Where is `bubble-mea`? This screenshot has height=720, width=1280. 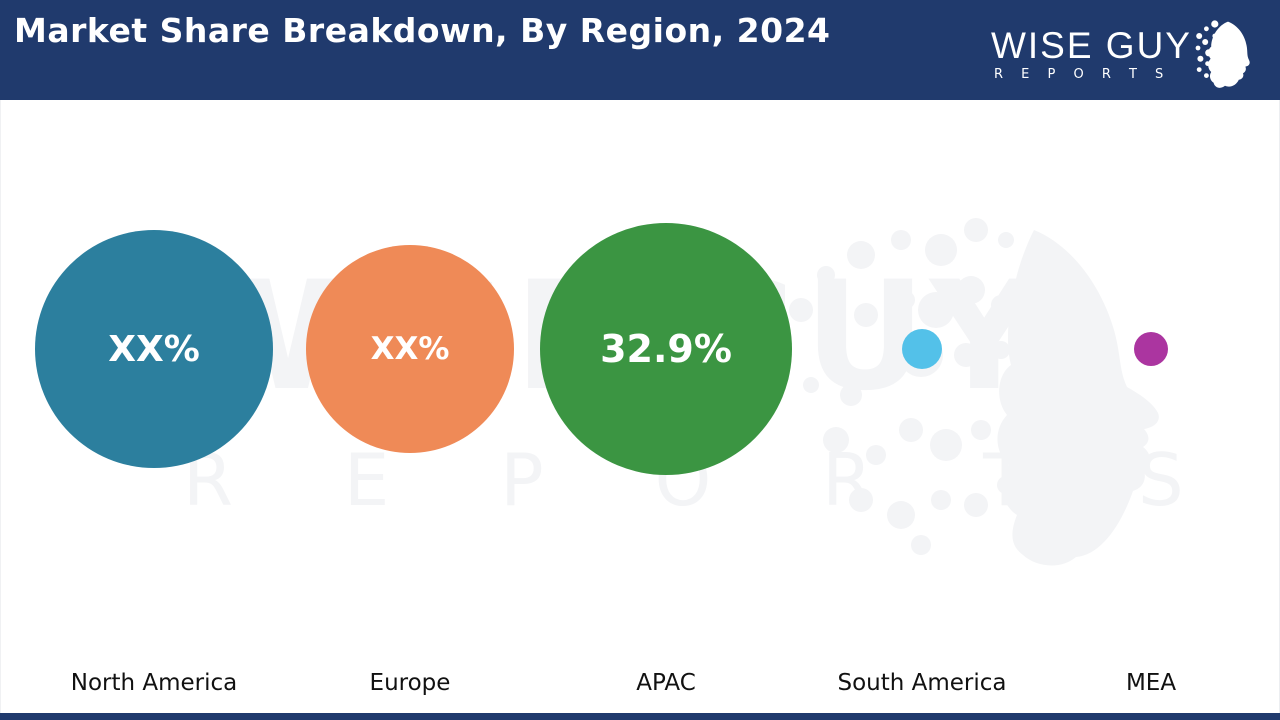
bubble-mea is located at coordinates (1151, 349).